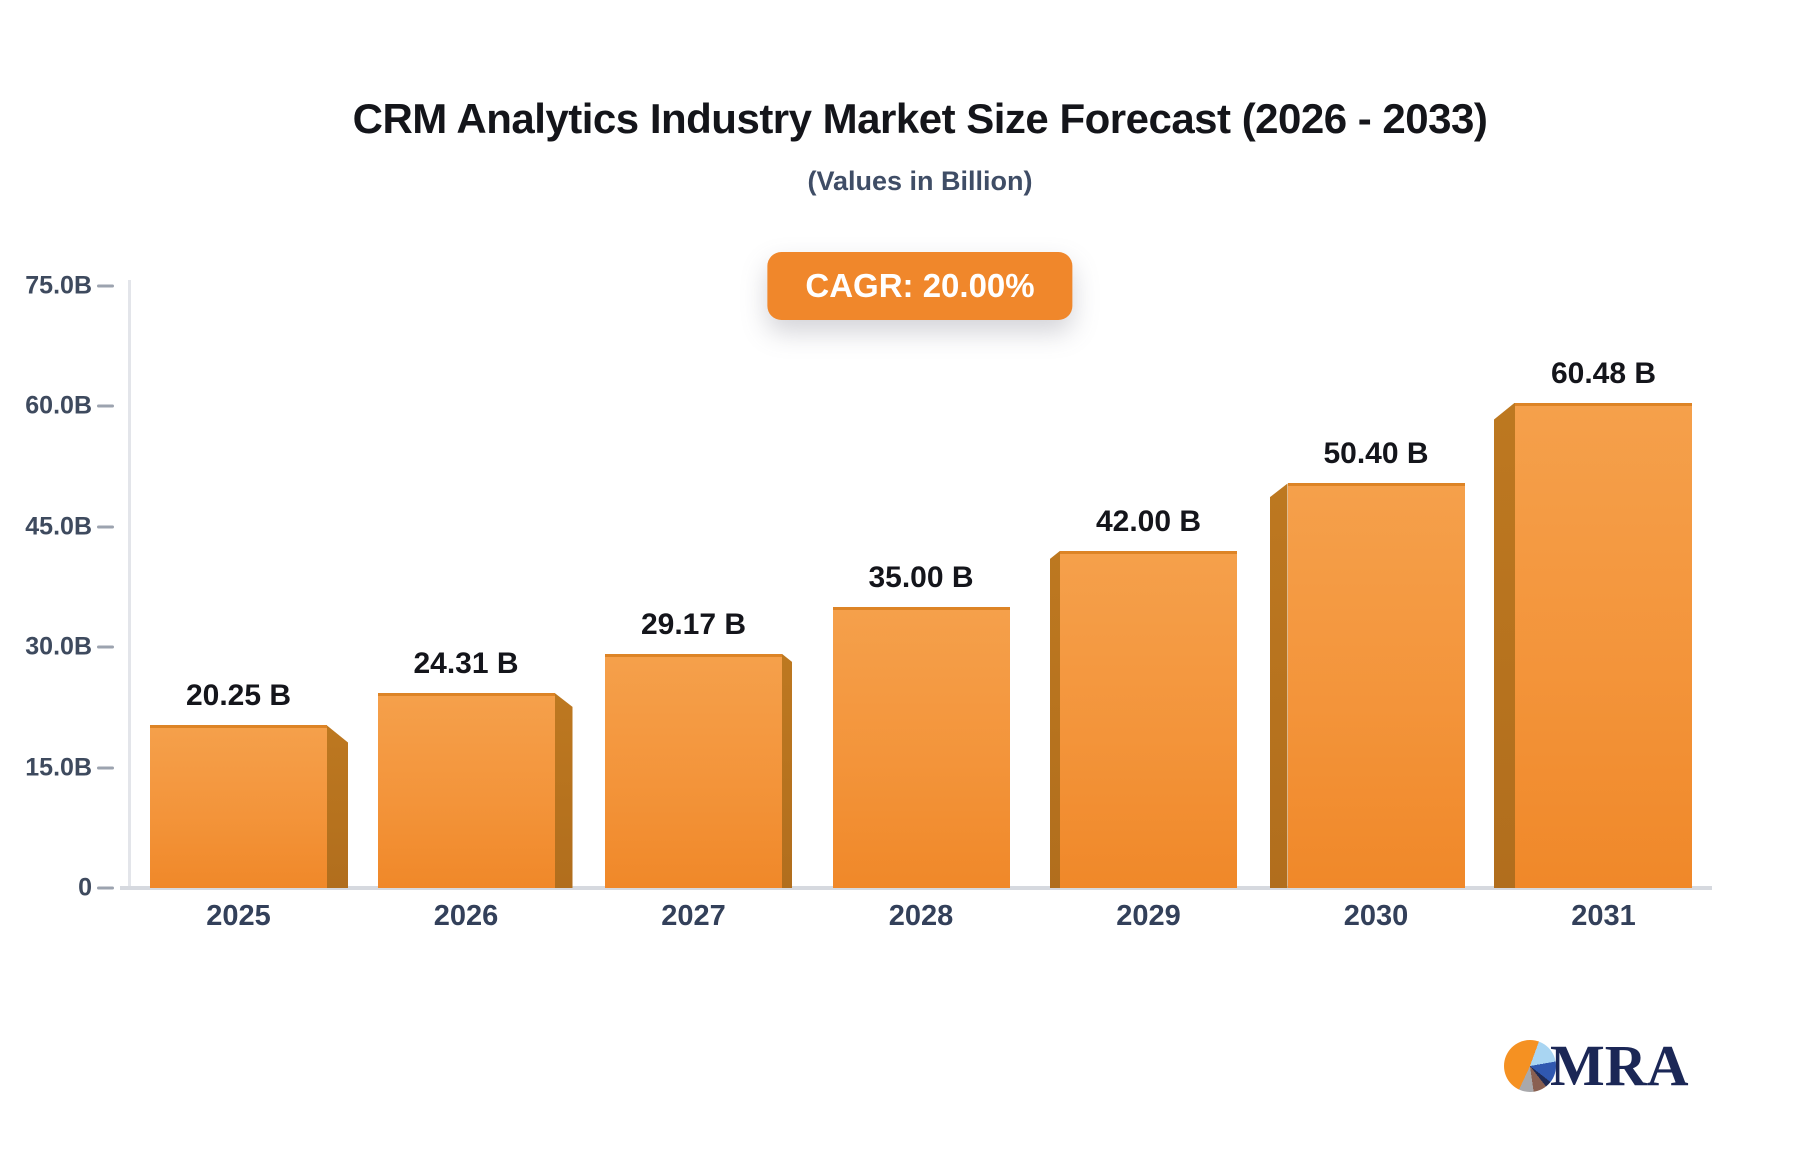 The image size is (1800, 1156). Describe the element at coordinates (129, 584) in the screenshot. I see `y-axis-line` at that location.